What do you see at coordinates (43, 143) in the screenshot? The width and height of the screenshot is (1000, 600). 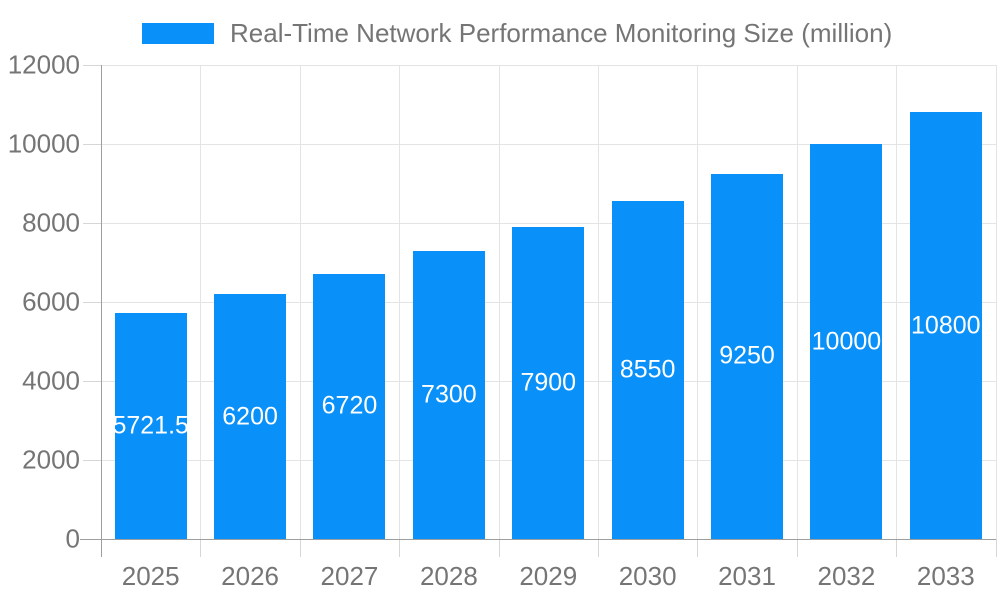 I see `y-axis-label: 10000` at bounding box center [43, 143].